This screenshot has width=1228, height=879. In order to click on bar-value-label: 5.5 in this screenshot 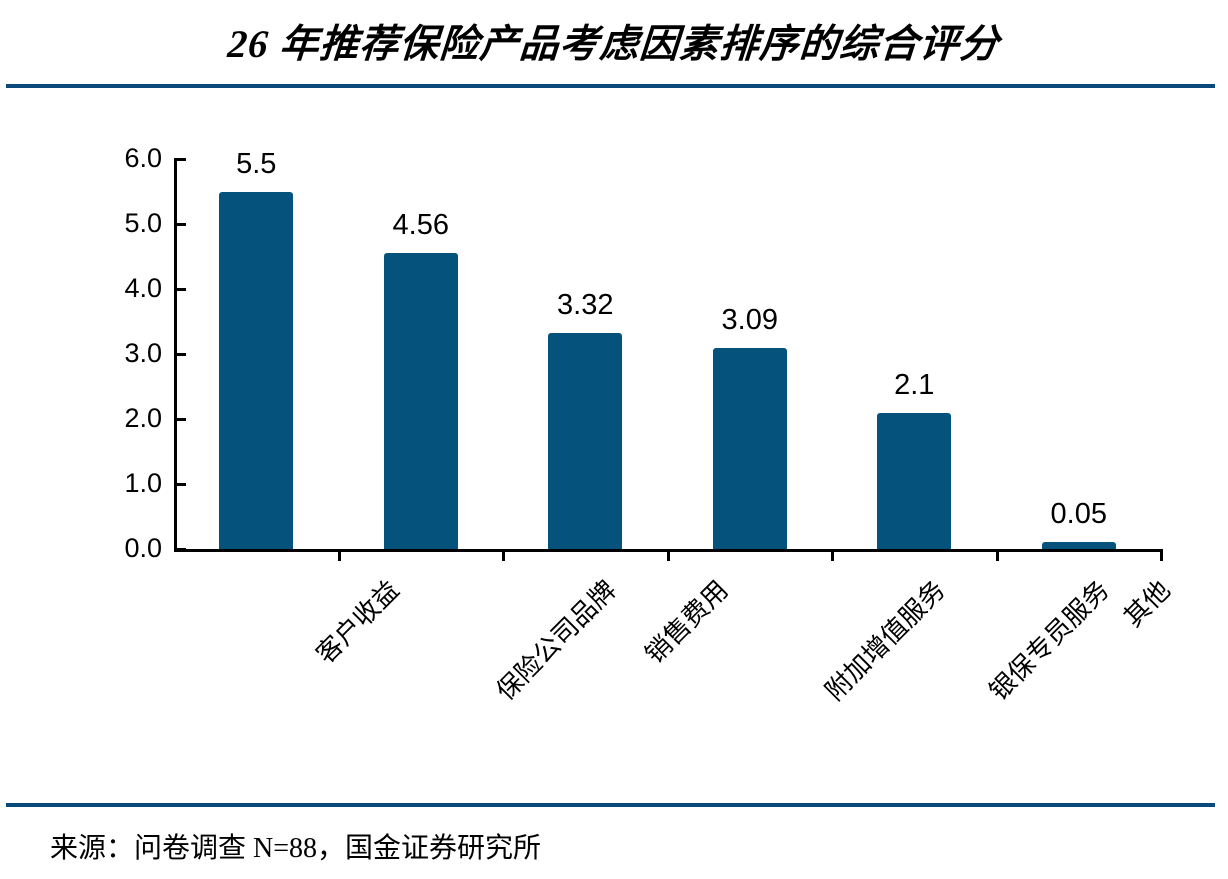, I will do `click(256, 163)`.